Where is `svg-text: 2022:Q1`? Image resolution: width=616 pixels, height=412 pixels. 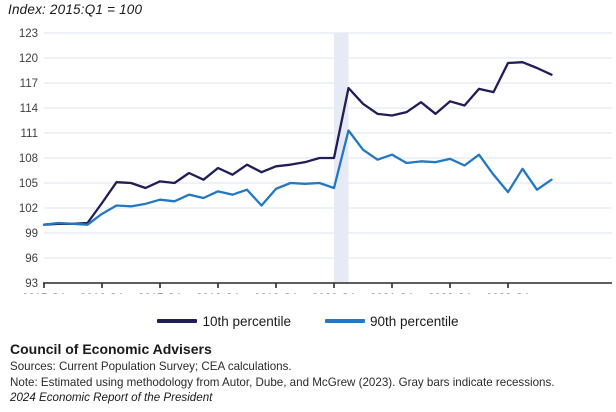
svg-text: 2022:Q1 is located at coordinates (450, 293).